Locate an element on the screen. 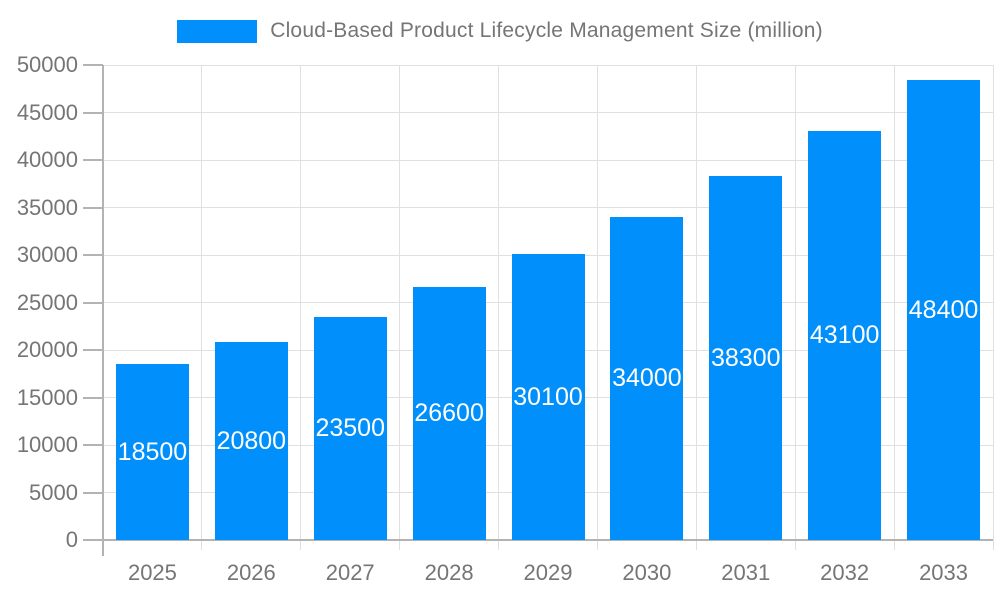 The image size is (1000, 600). bar-value-label: 48400 is located at coordinates (943, 309).